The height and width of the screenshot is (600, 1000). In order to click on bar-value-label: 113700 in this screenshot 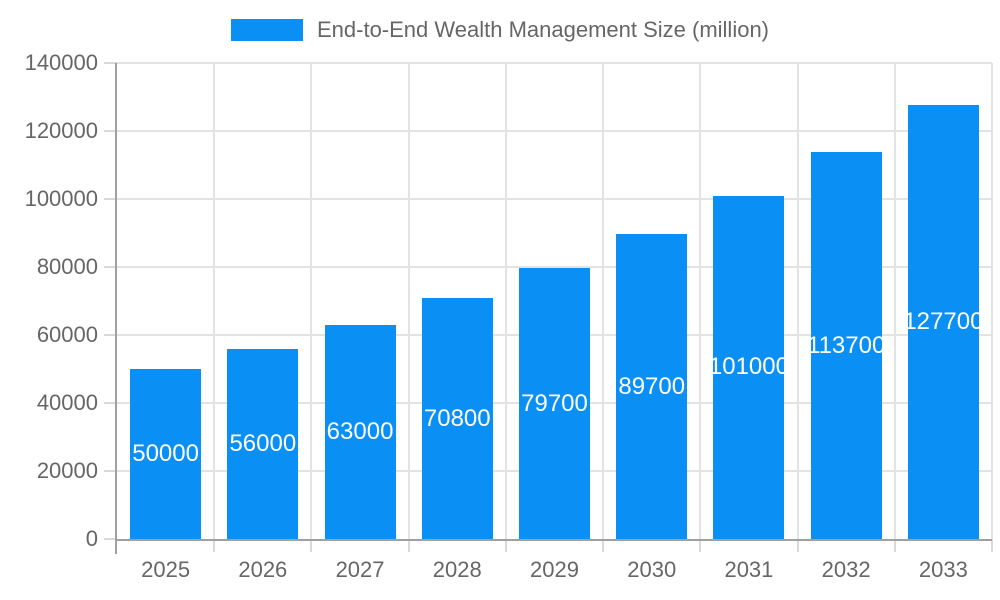, I will do `click(846, 345)`.